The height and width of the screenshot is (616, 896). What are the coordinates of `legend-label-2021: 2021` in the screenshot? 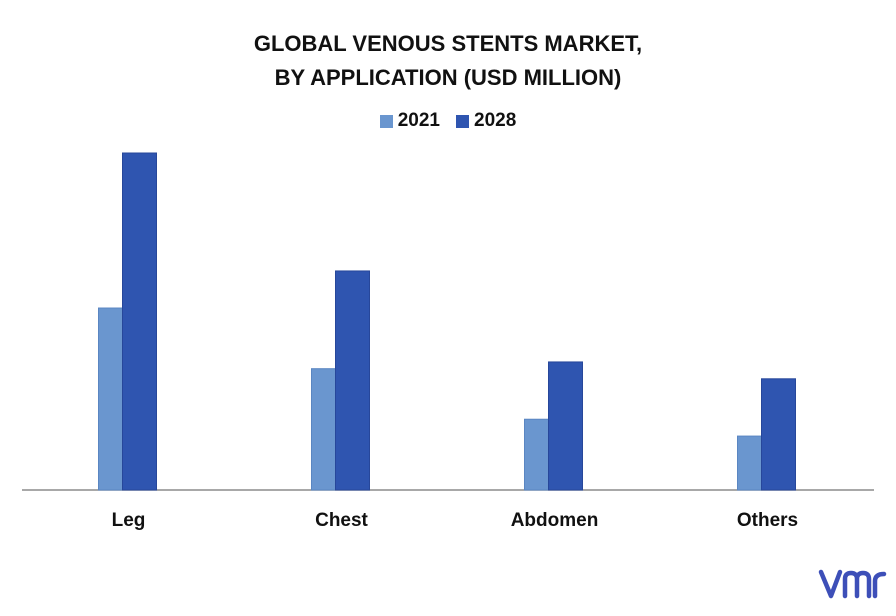 It's located at (418, 120).